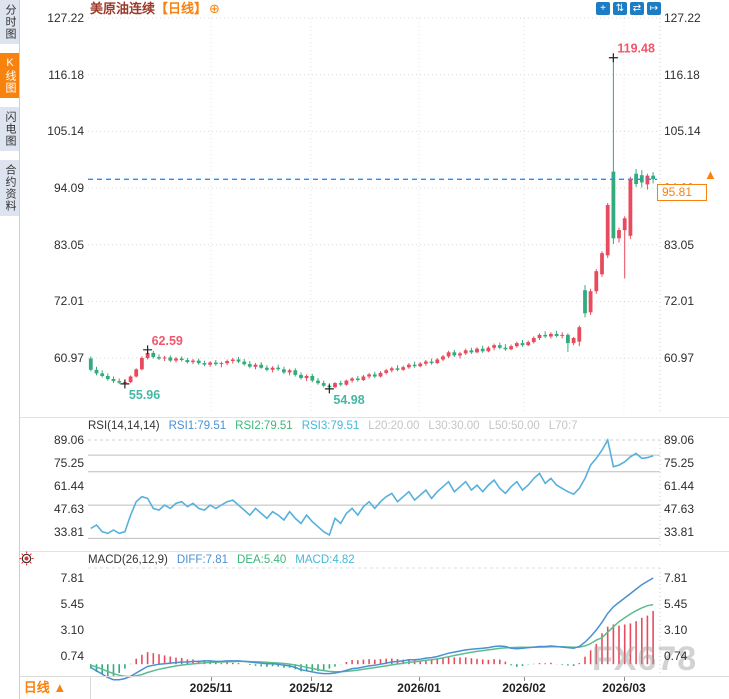 The image size is (729, 699). What do you see at coordinates (181, 8) in the screenshot?
I see `period-tag: 【日线】` at bounding box center [181, 8].